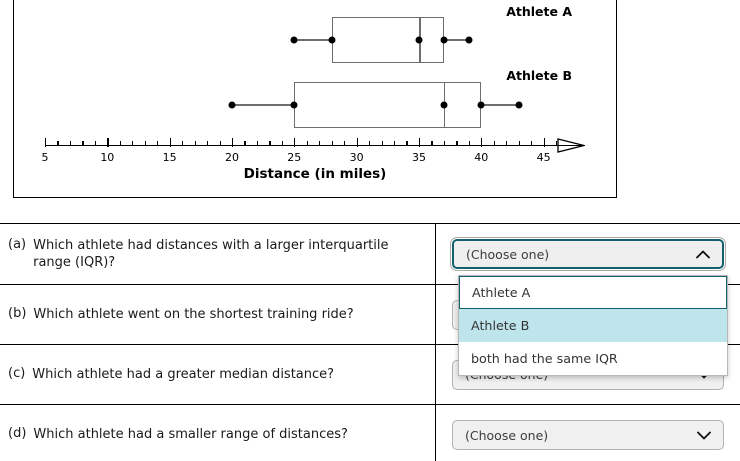 This screenshot has height=461, width=740. I want to click on dropdown-option: Athlete A, so click(593, 292).